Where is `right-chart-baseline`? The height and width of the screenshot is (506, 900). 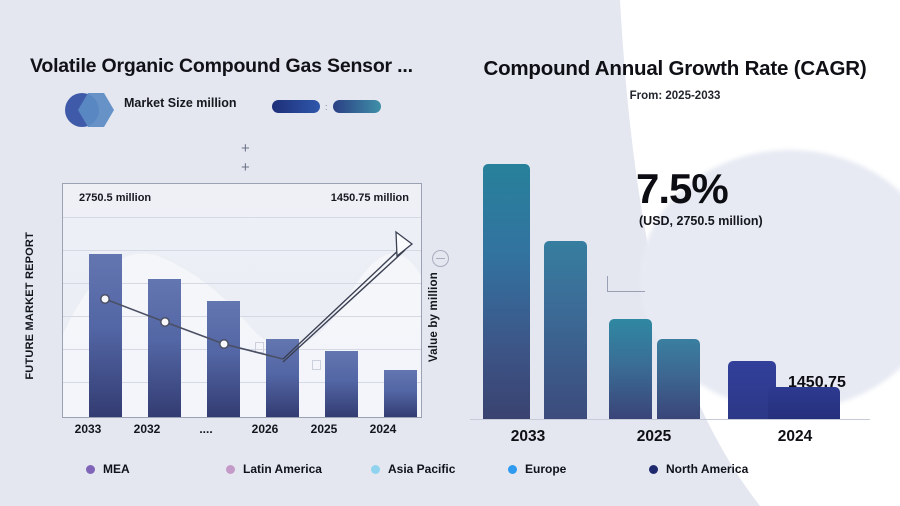 right-chart-baseline is located at coordinates (670, 419).